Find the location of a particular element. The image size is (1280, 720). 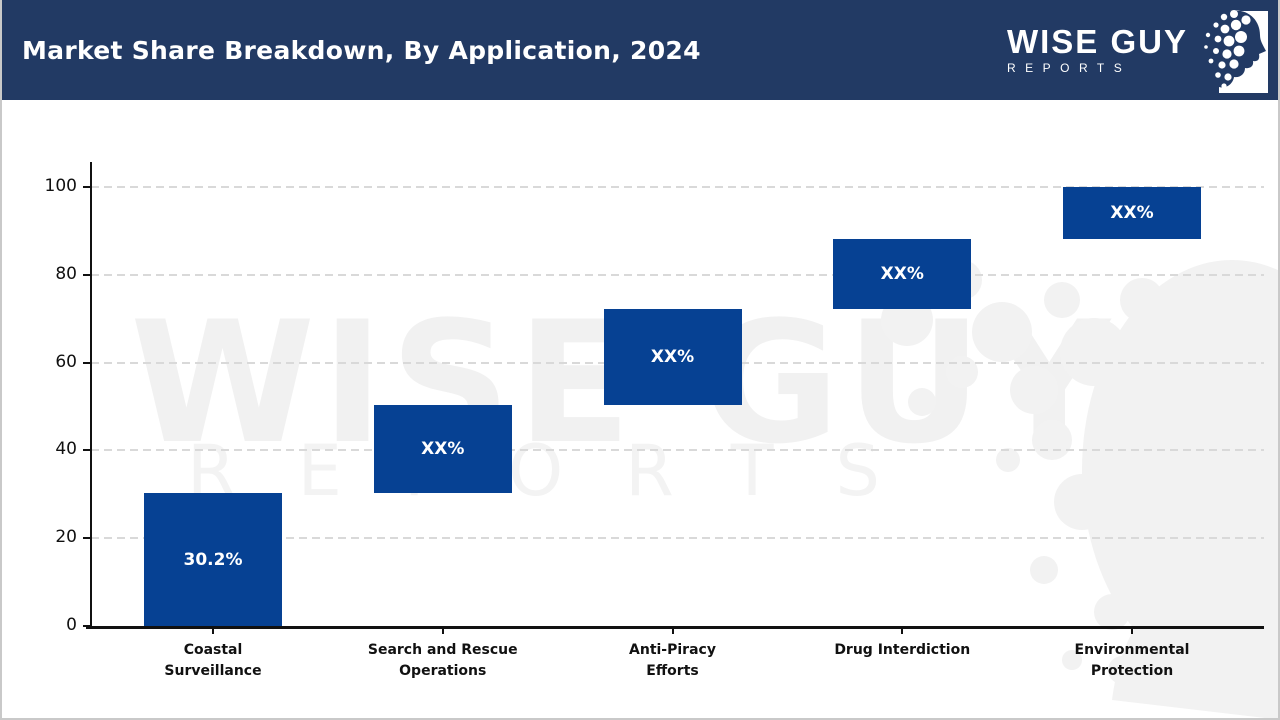

x-category-label-environmental-protection: Environmental Protection is located at coordinates (1132, 660).